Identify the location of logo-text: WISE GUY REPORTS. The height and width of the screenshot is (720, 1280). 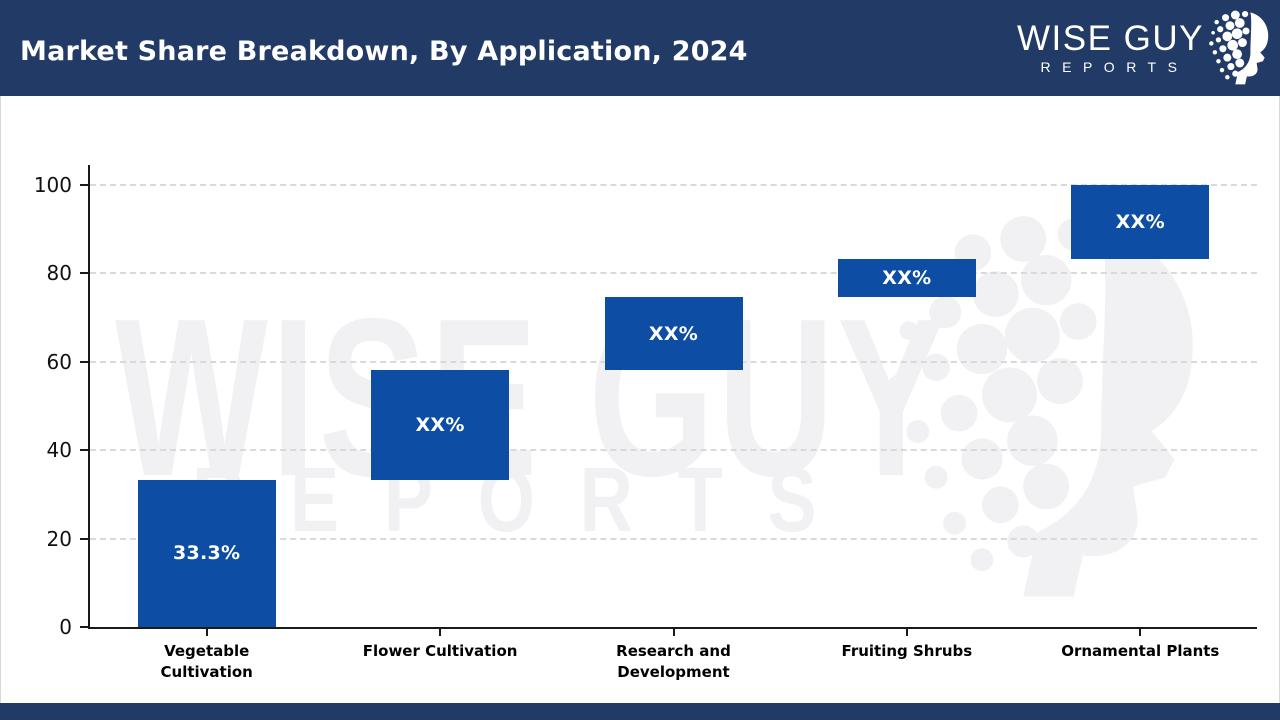
(1110, 47).